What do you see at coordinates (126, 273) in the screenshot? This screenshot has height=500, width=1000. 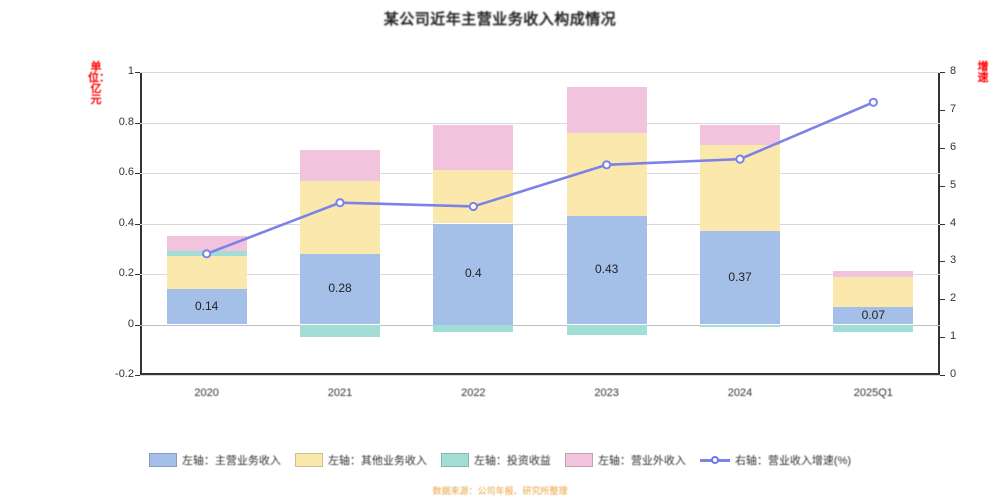 I see `y-left-tick-label: 0.2` at bounding box center [126, 273].